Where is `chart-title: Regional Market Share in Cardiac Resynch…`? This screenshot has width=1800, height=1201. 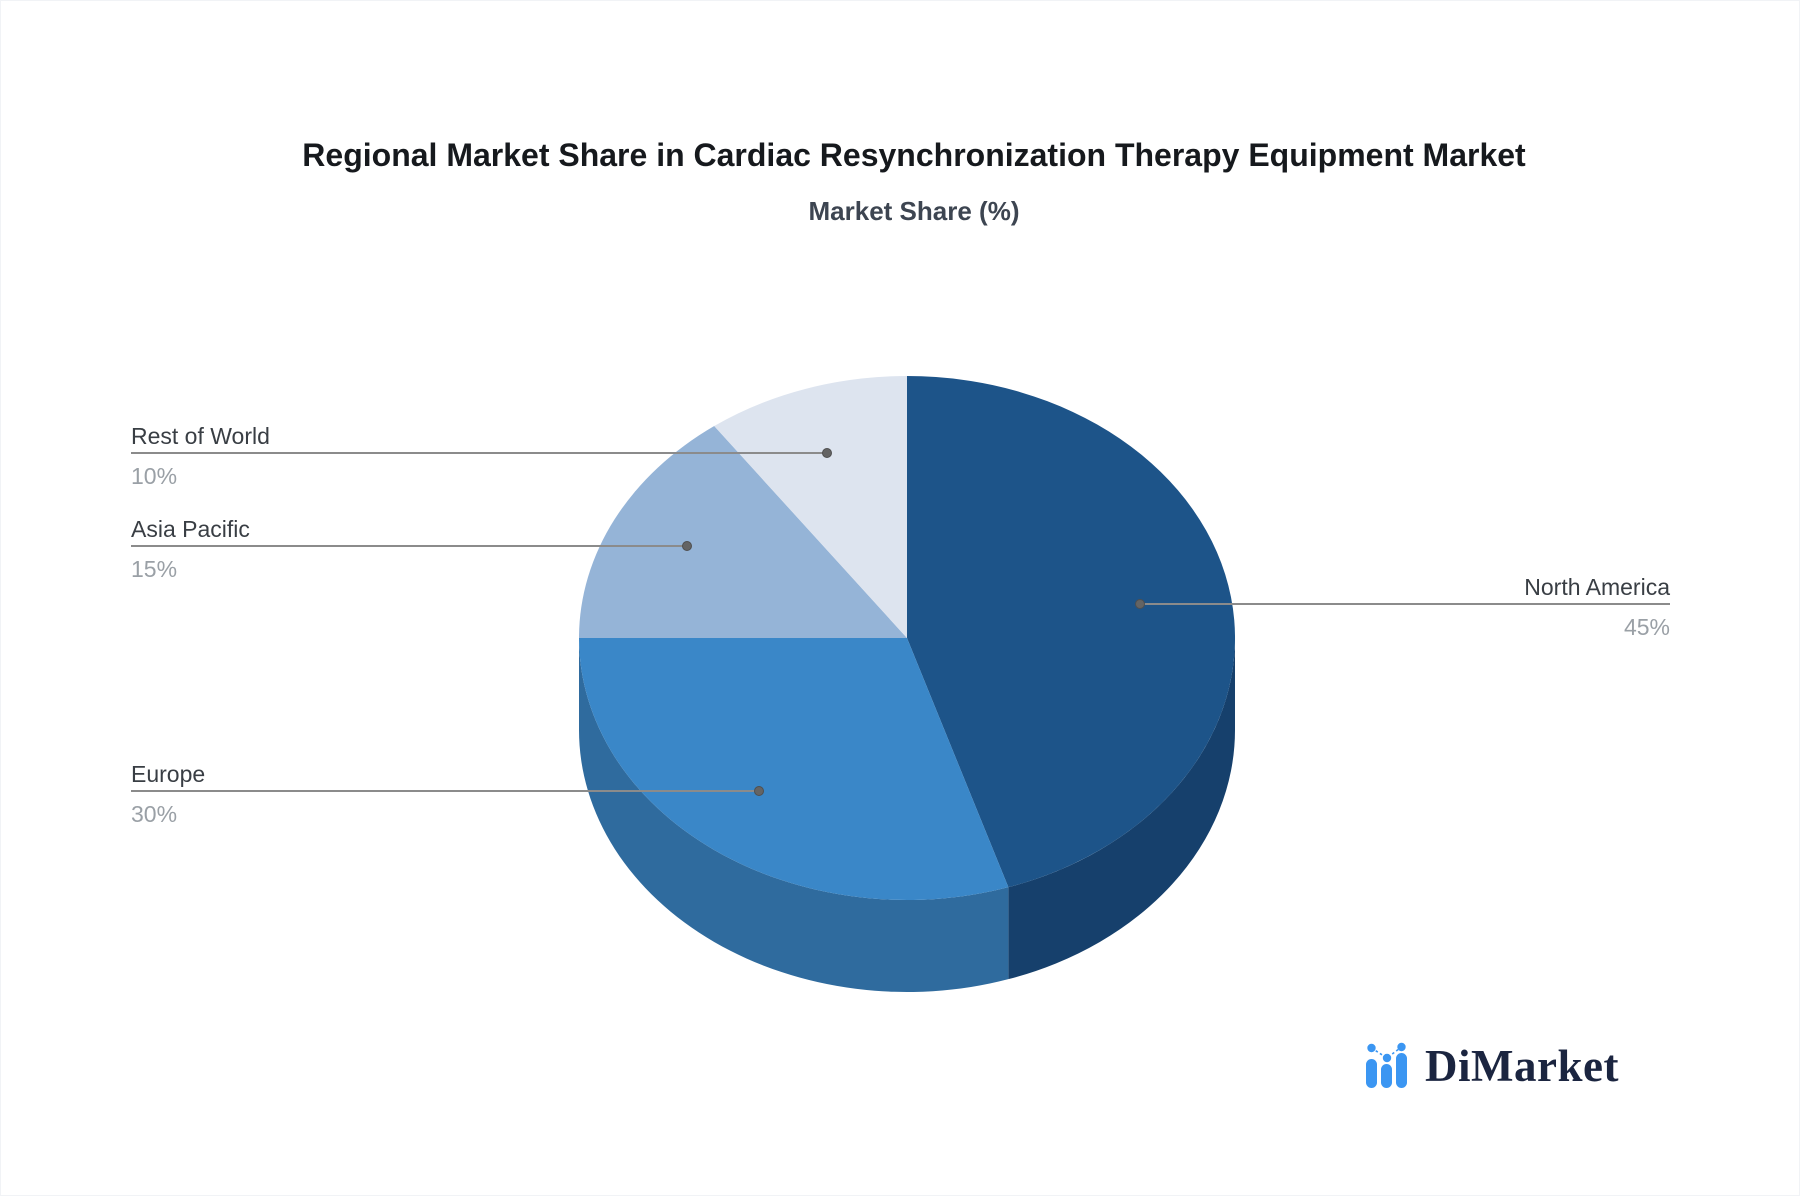
chart-title: Regional Market Share in Cardiac Resynch… is located at coordinates (914, 155).